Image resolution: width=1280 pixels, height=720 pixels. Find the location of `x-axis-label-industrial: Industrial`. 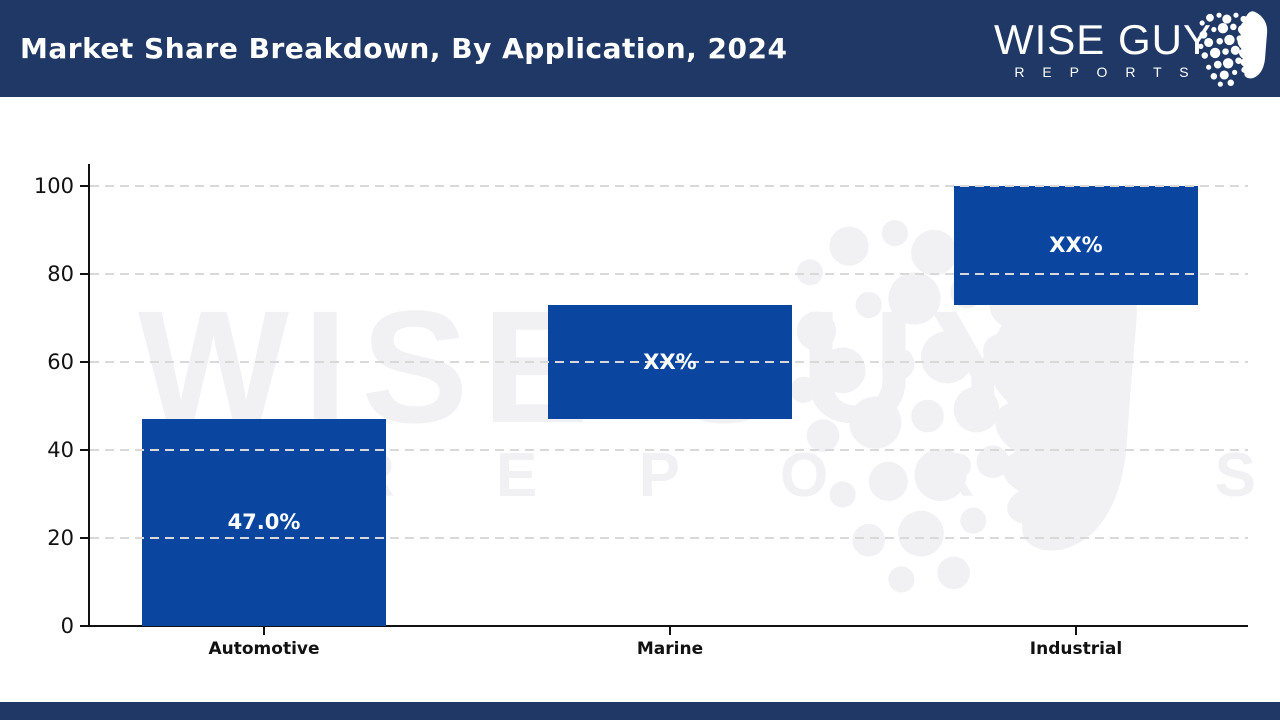

x-axis-label-industrial: Industrial is located at coordinates (1076, 649).